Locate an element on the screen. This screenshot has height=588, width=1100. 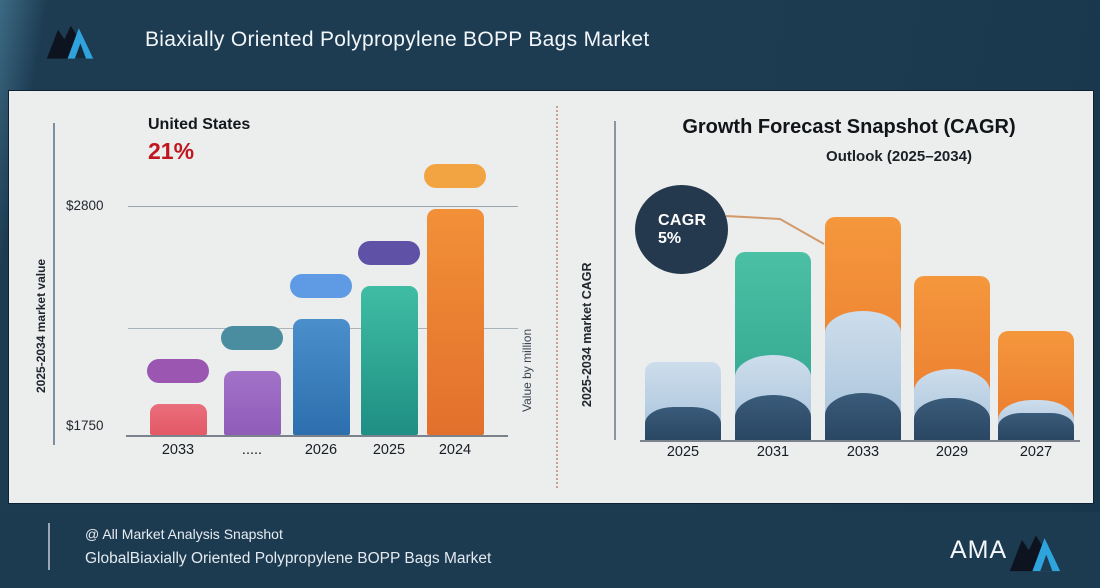
footer-divider-rule is located at coordinates (49, 546).